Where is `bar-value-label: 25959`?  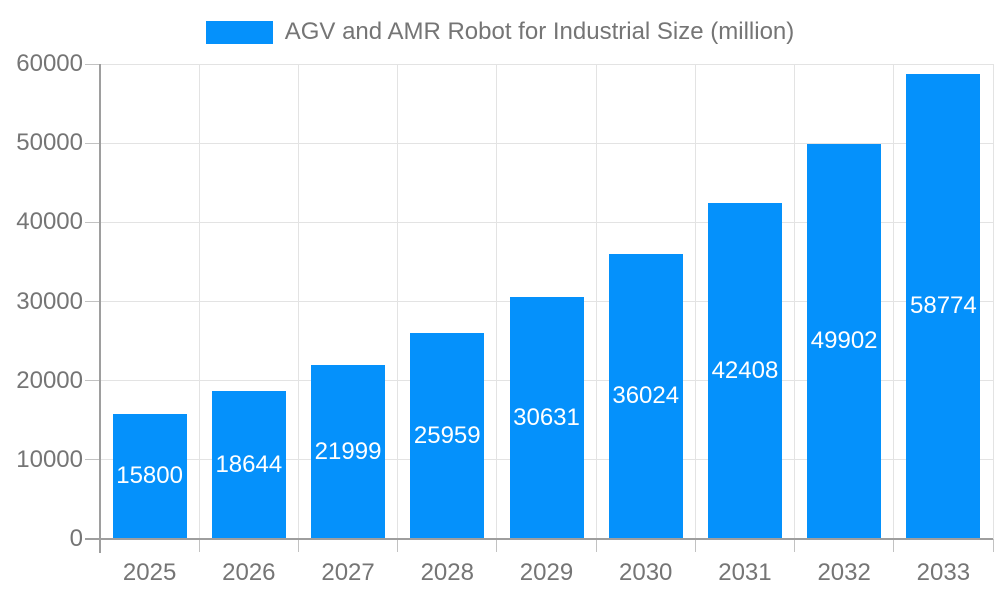 bar-value-label: 25959 is located at coordinates (447, 436).